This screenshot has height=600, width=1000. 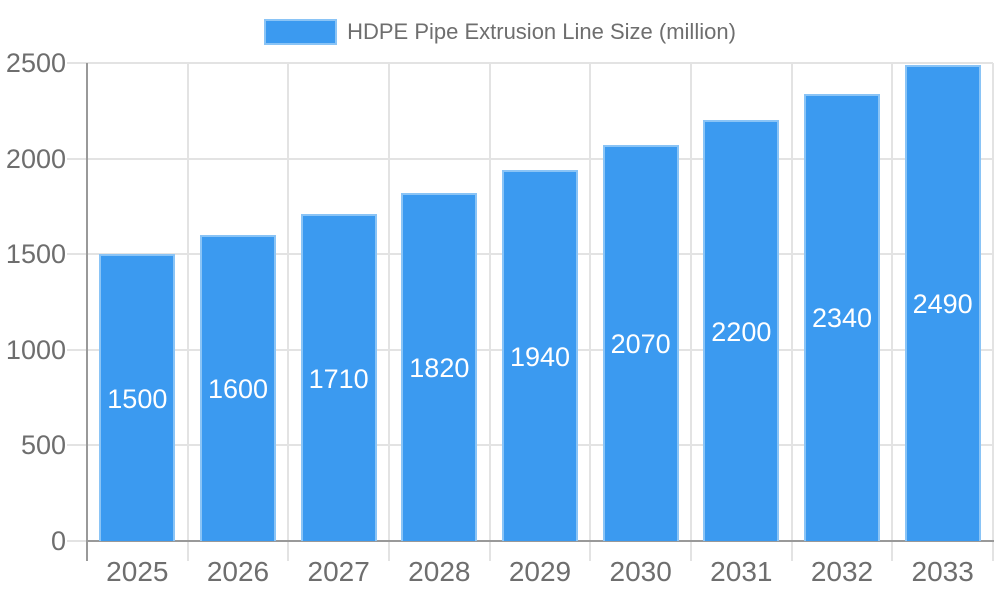 I want to click on bar-value-label: 2490, so click(x=942, y=303).